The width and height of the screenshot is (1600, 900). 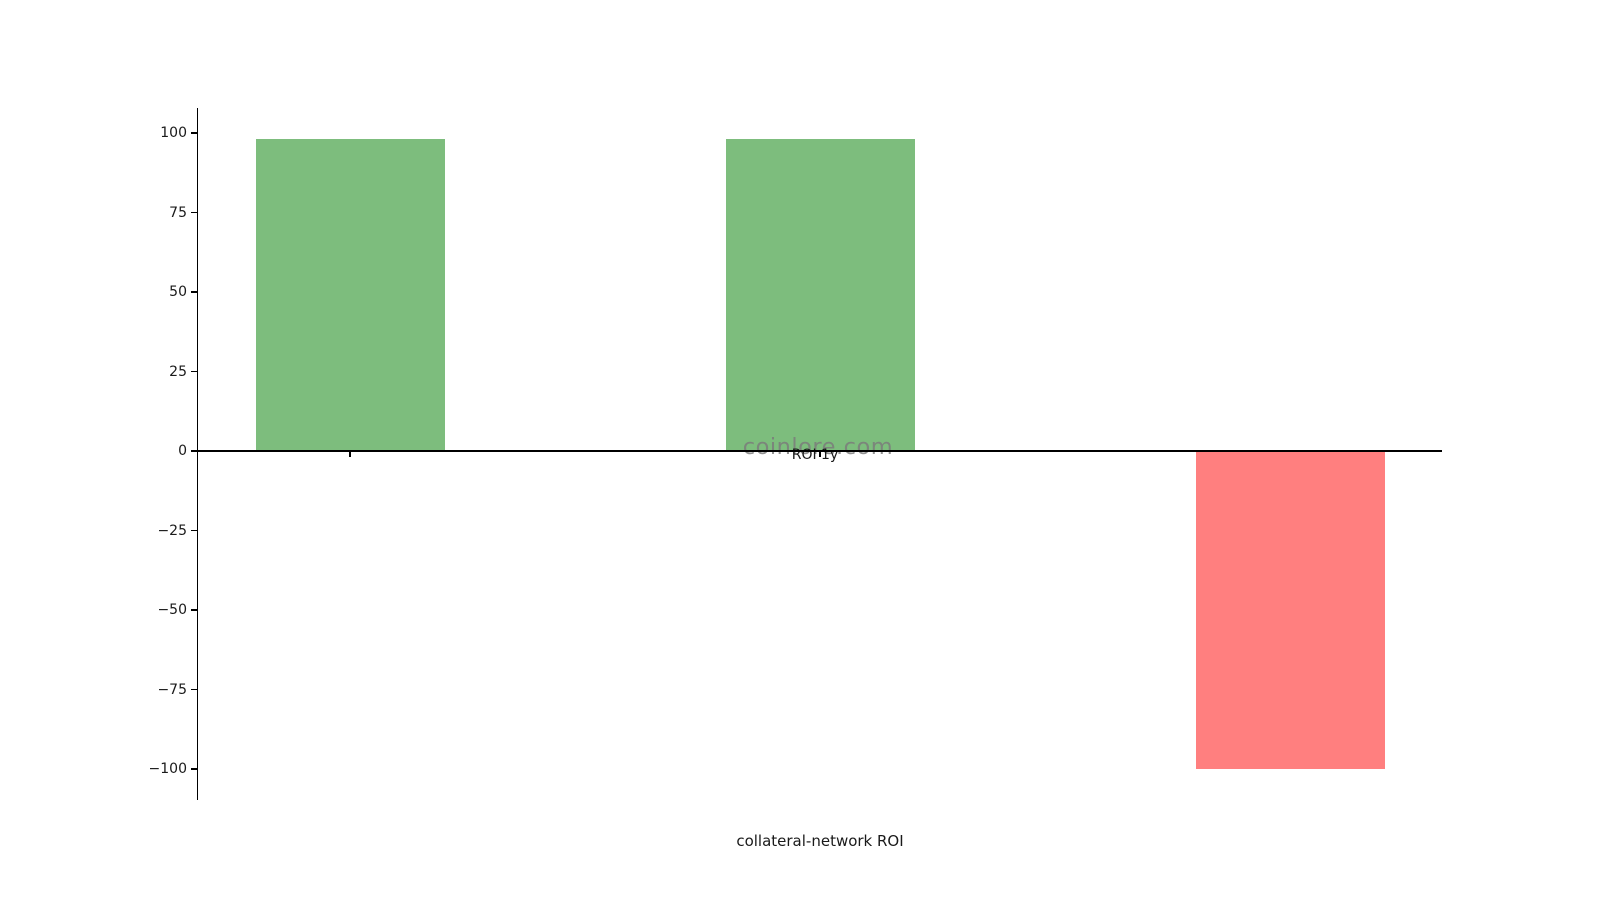 I want to click on y-tick-label: 0, so click(x=182, y=451).